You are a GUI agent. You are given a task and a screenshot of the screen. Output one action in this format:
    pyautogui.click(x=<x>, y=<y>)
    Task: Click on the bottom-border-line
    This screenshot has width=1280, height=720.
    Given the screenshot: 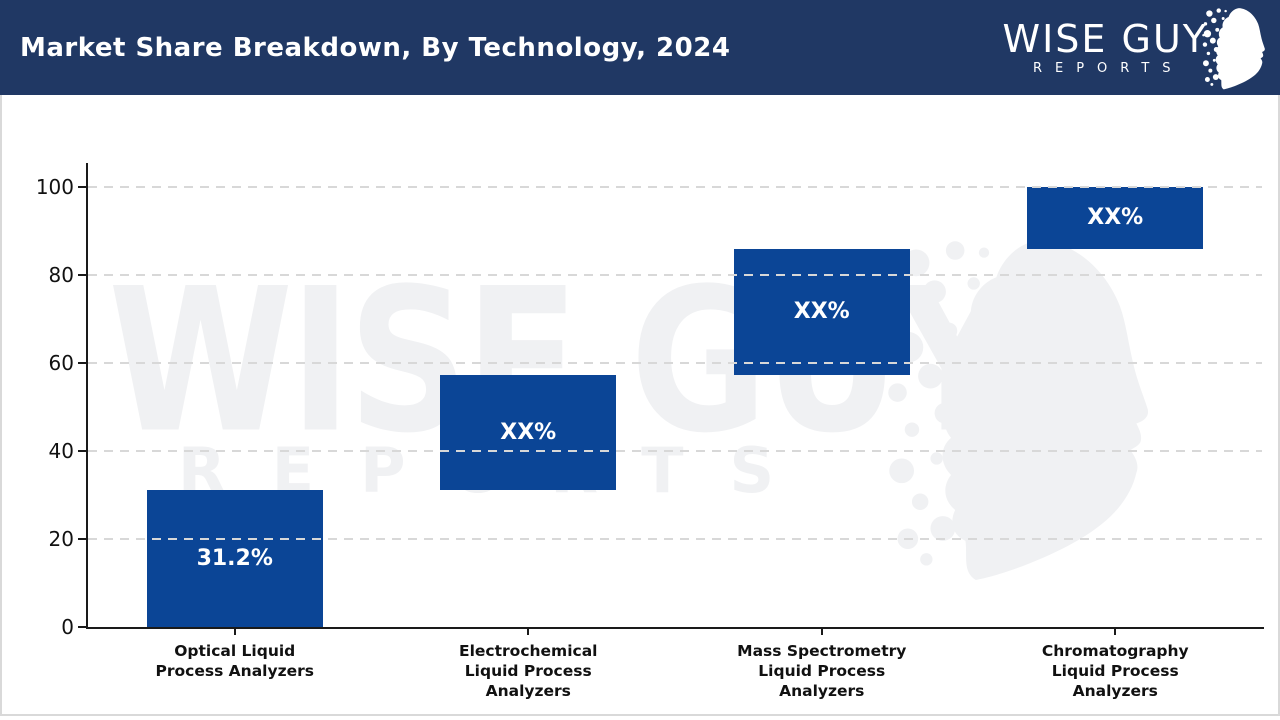 What is the action you would take?
    pyautogui.click(x=640, y=715)
    